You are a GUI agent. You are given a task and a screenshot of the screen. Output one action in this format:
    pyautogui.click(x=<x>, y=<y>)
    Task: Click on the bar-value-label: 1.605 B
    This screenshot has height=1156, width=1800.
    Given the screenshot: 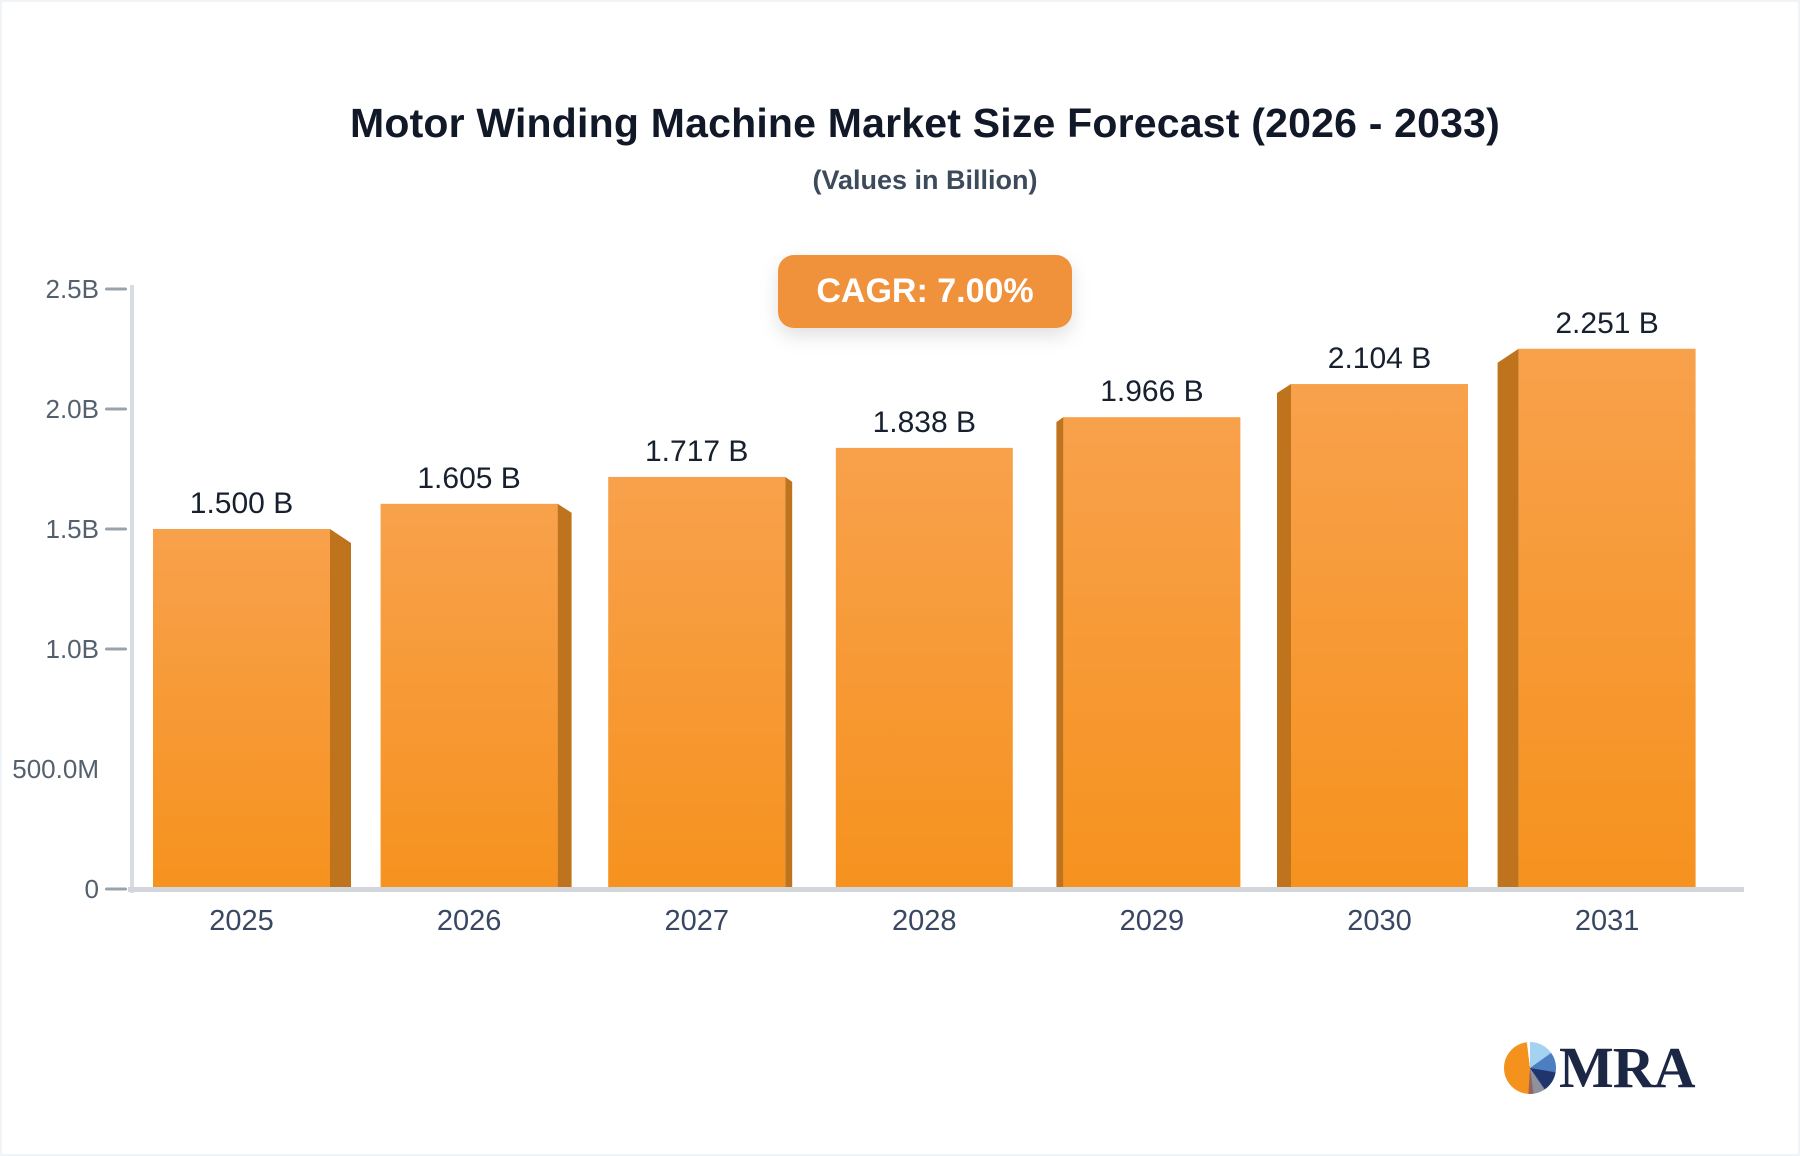 What is the action you would take?
    pyautogui.click(x=468, y=478)
    